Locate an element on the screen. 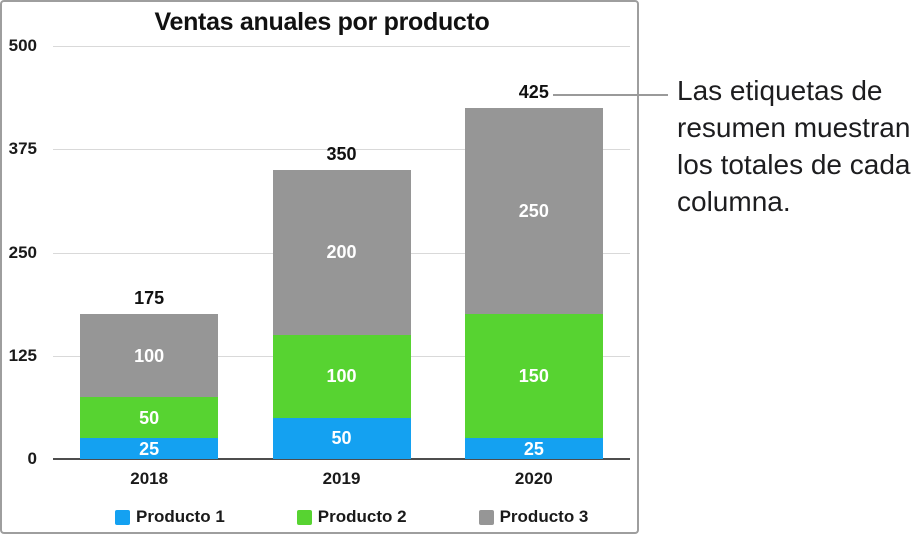 This screenshot has width=923, height=535. y-tick-label: 250 is located at coordinates (22, 252).